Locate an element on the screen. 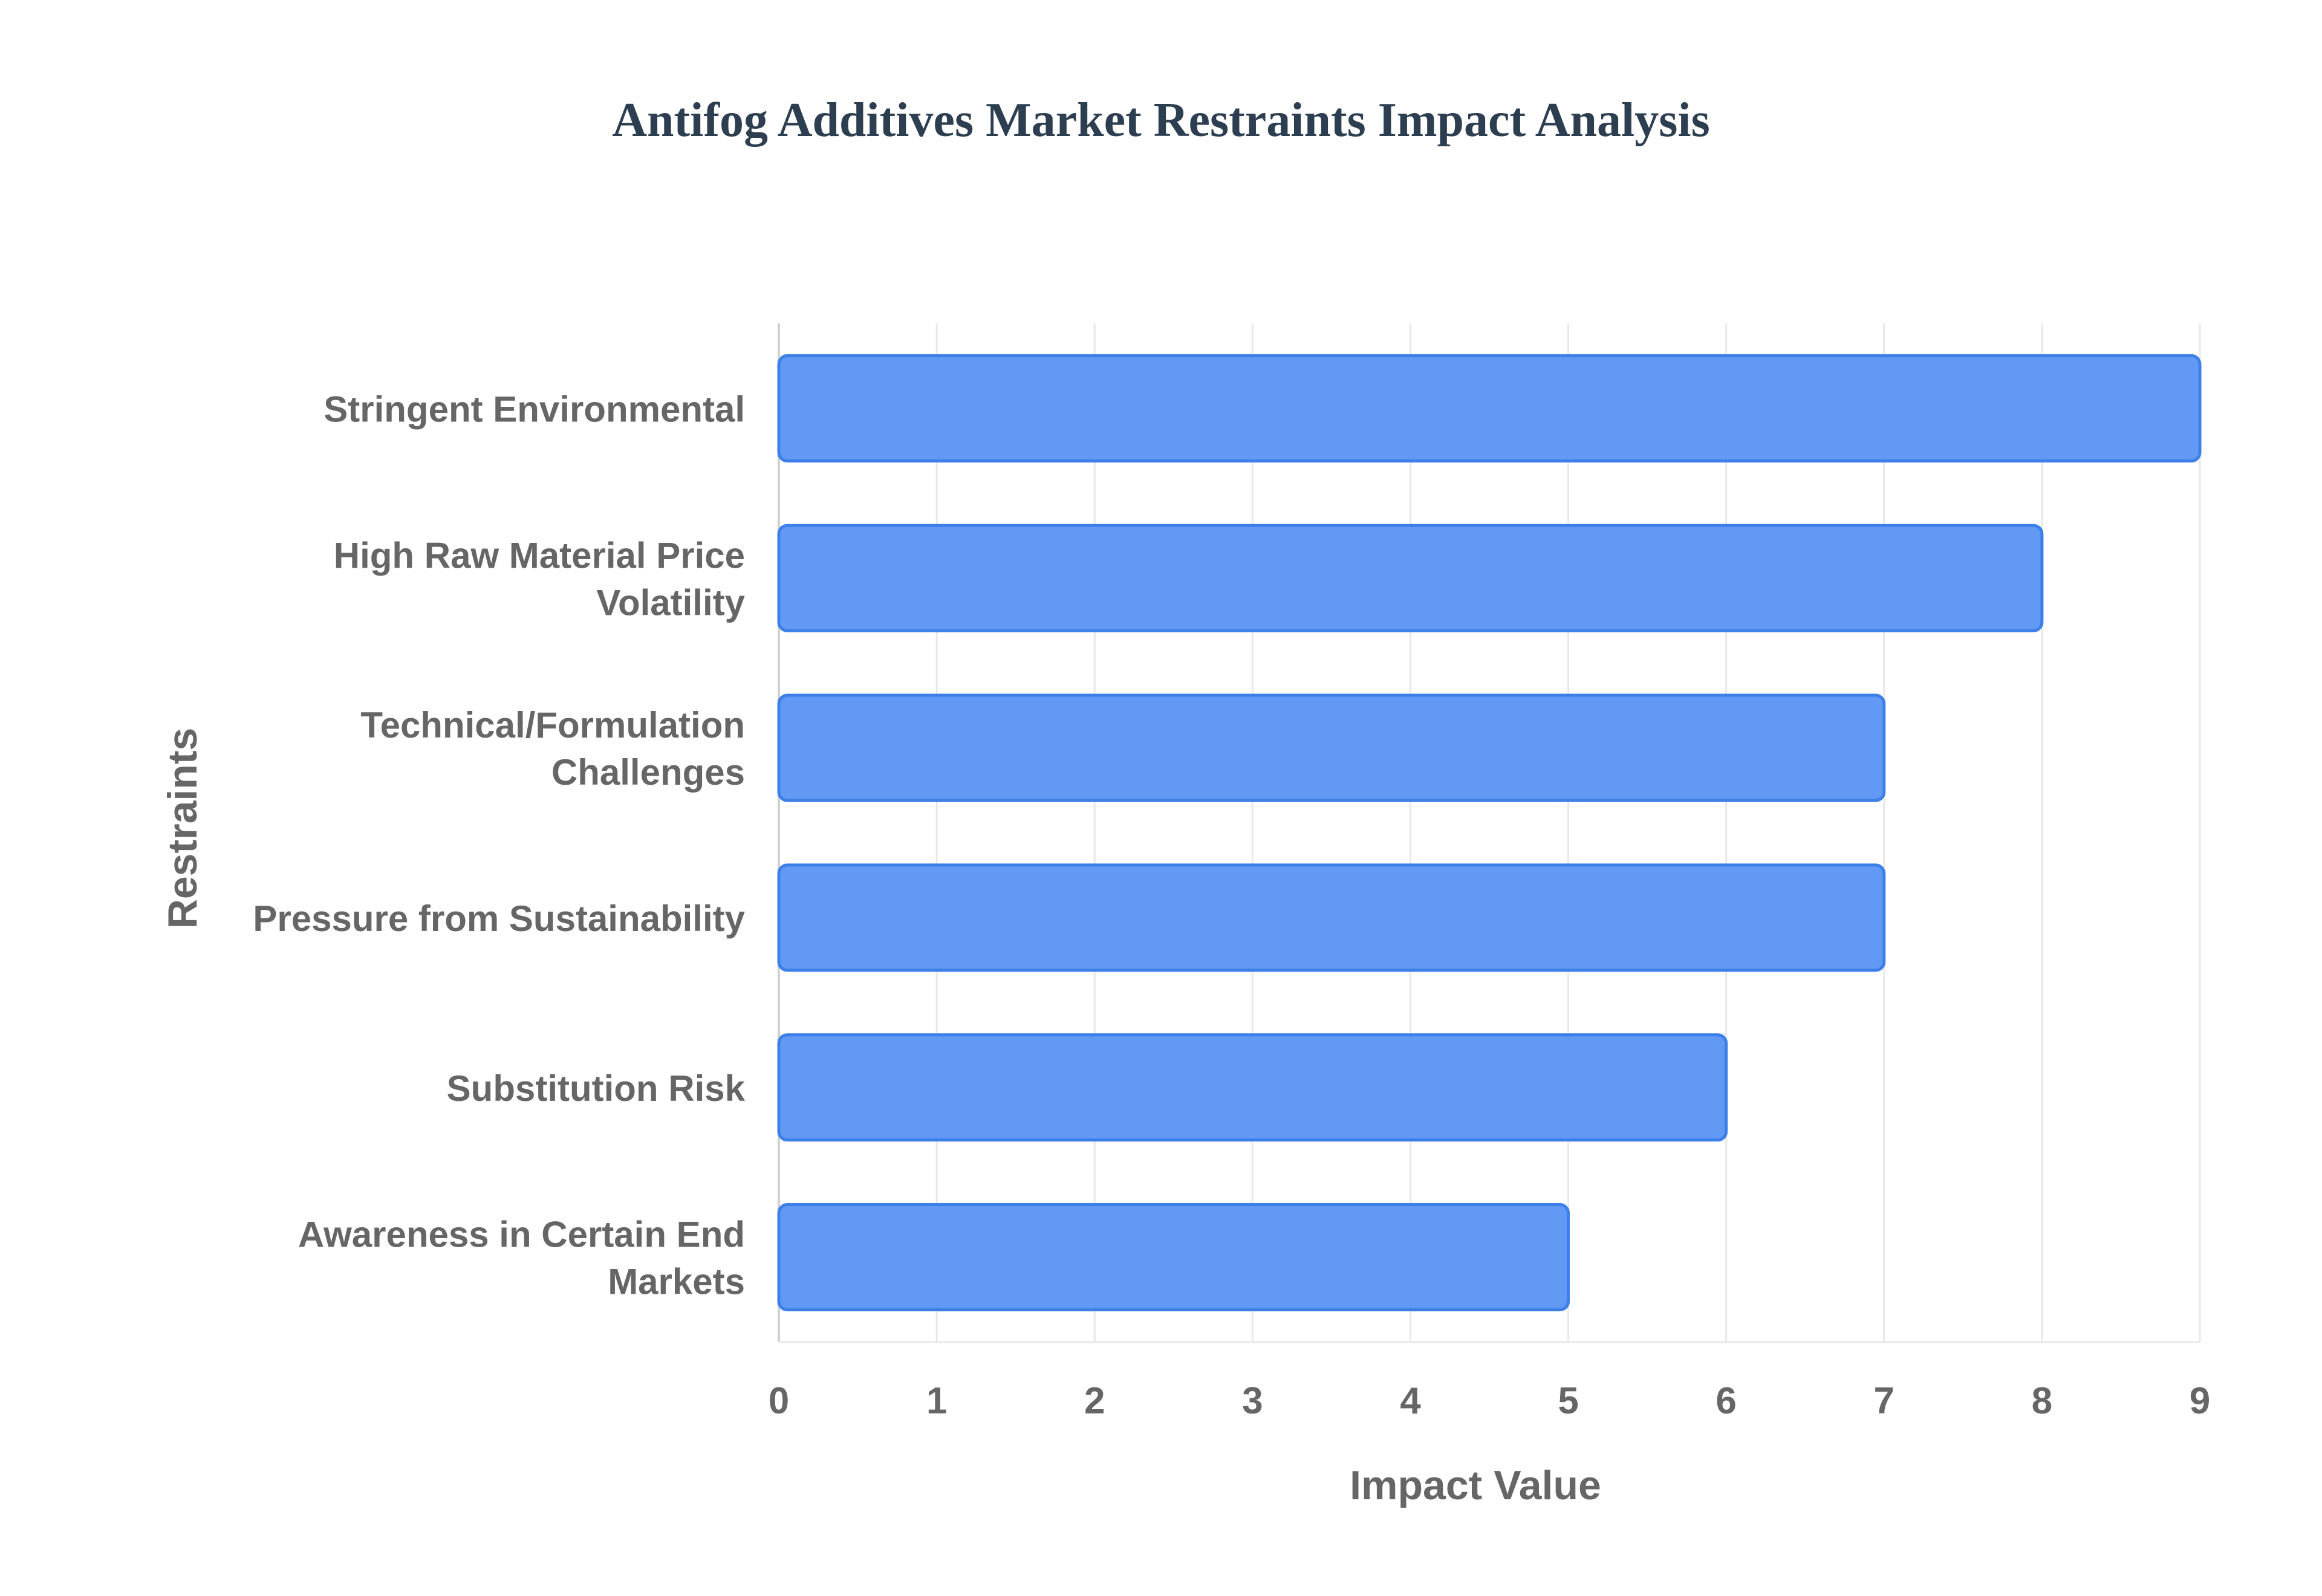  y-axis-title: Restraints is located at coordinates (183, 828).